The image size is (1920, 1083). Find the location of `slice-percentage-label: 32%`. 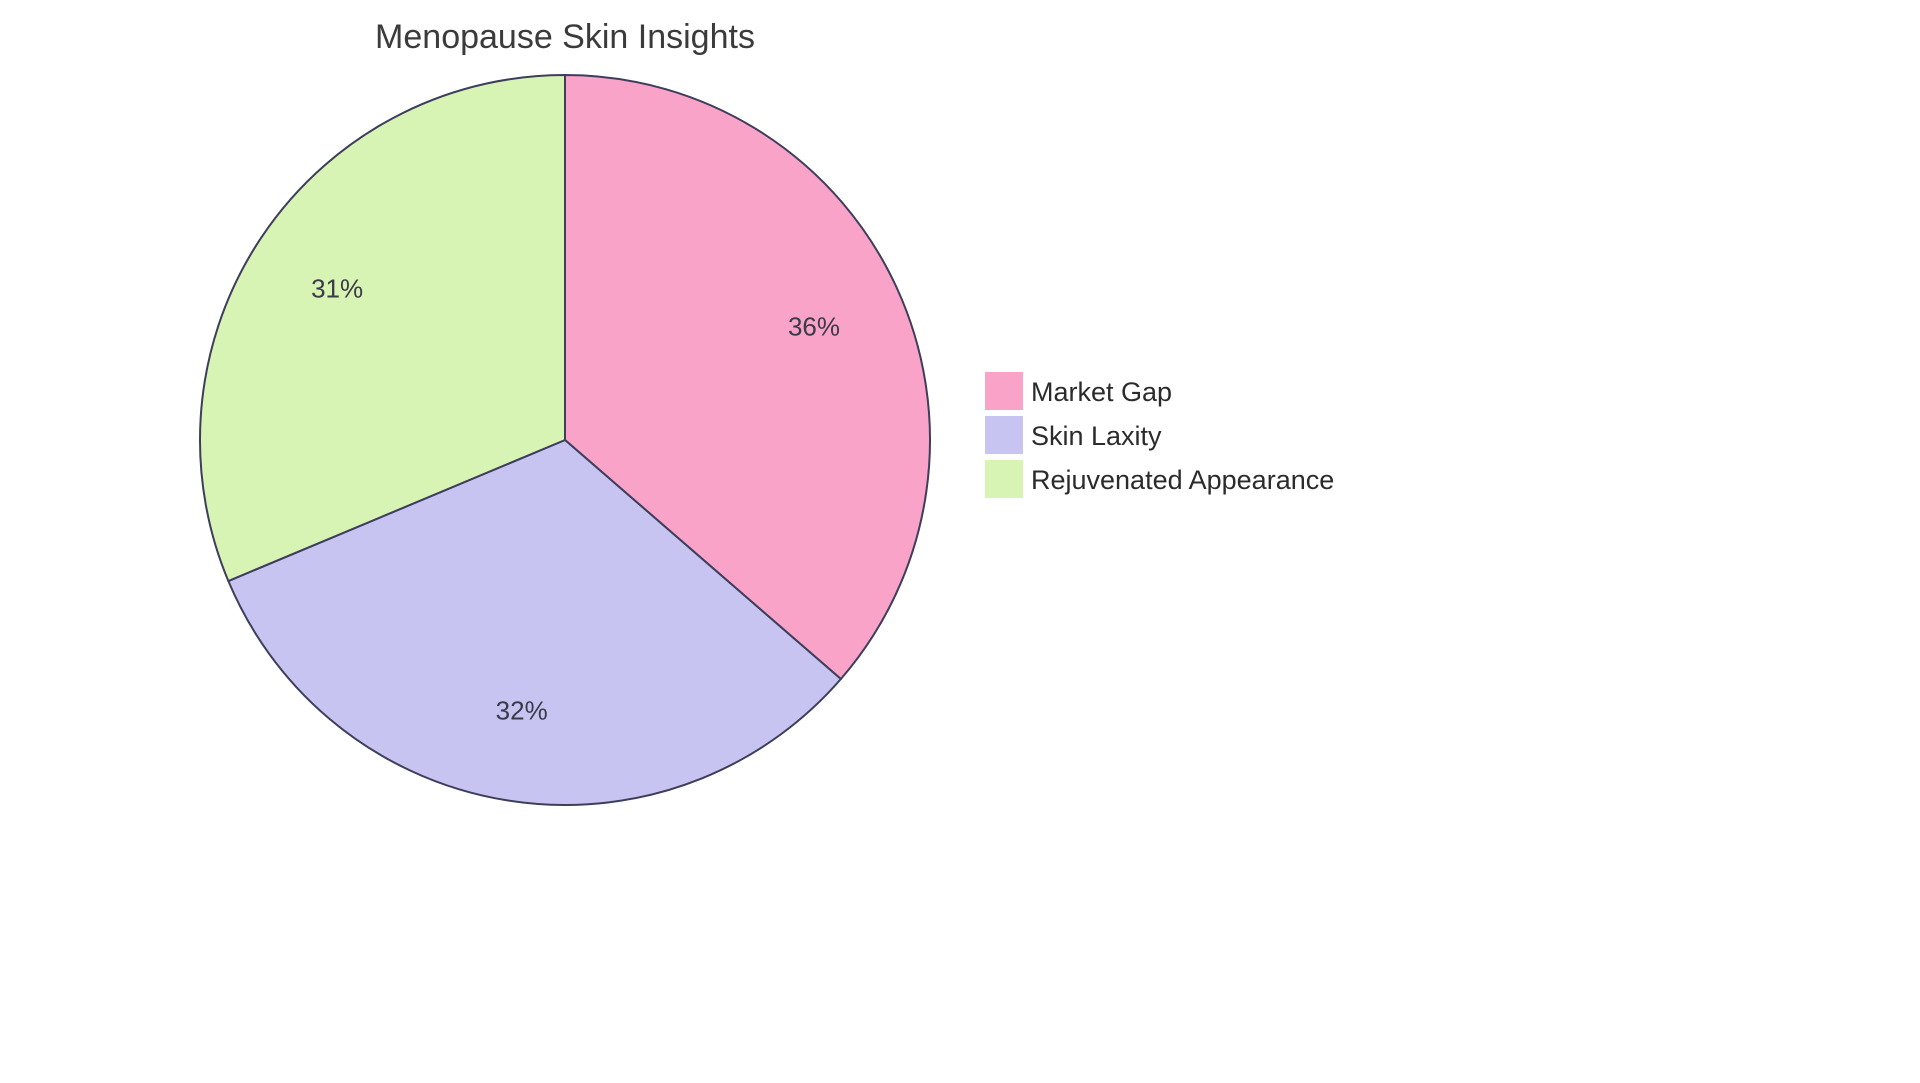

slice-percentage-label: 32% is located at coordinates (522, 710).